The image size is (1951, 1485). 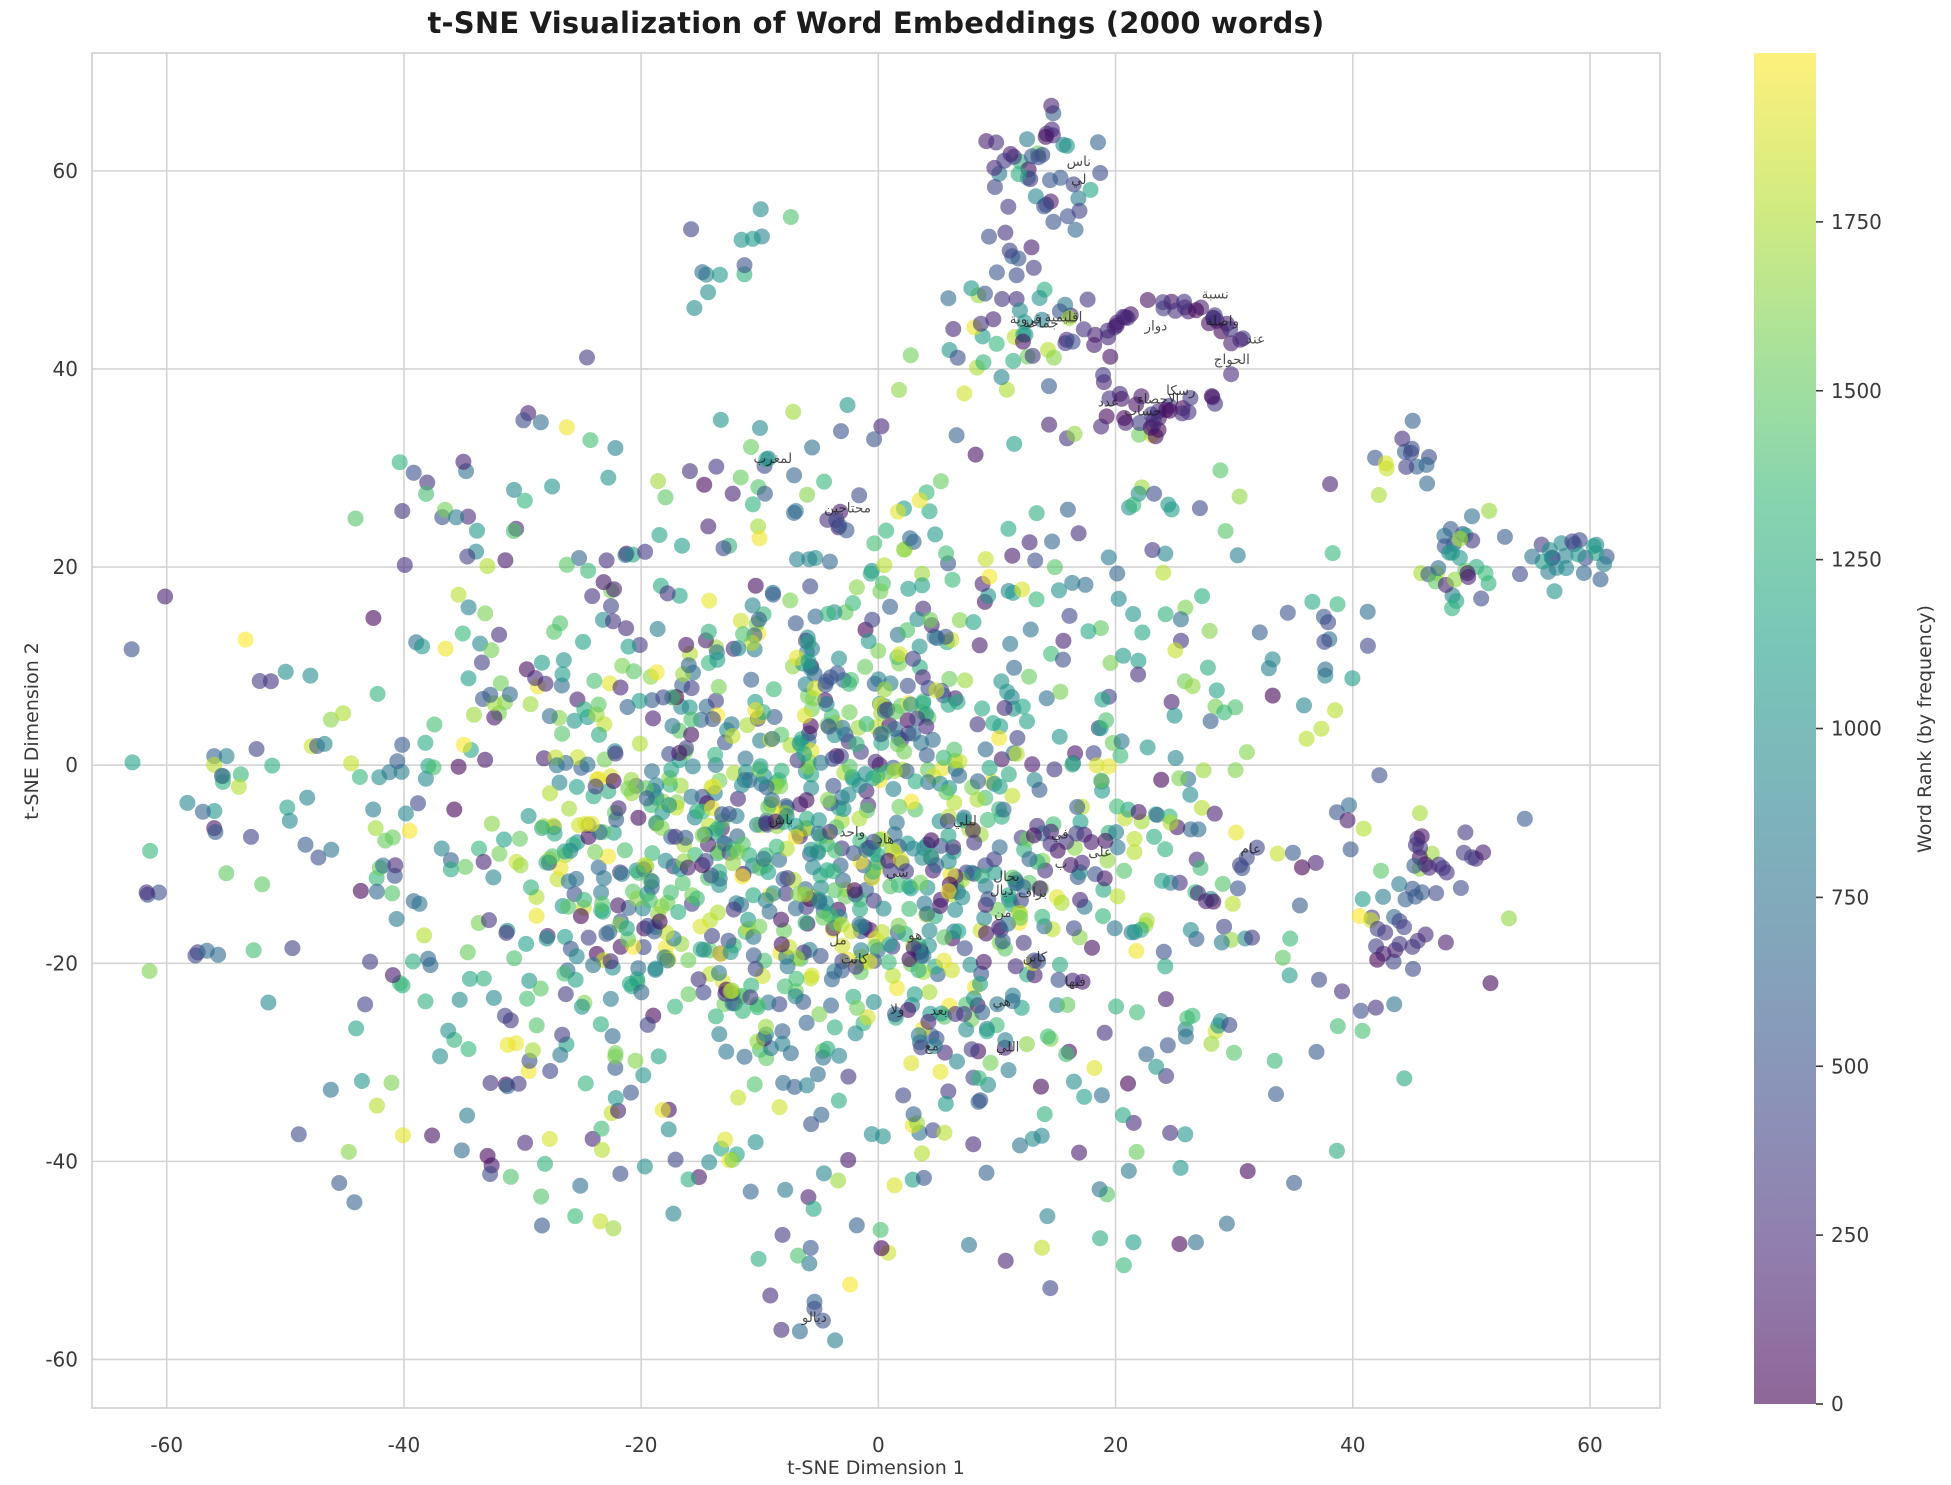 What do you see at coordinates (1255, 339) in the screenshot?
I see `word-annotation: عند` at bounding box center [1255, 339].